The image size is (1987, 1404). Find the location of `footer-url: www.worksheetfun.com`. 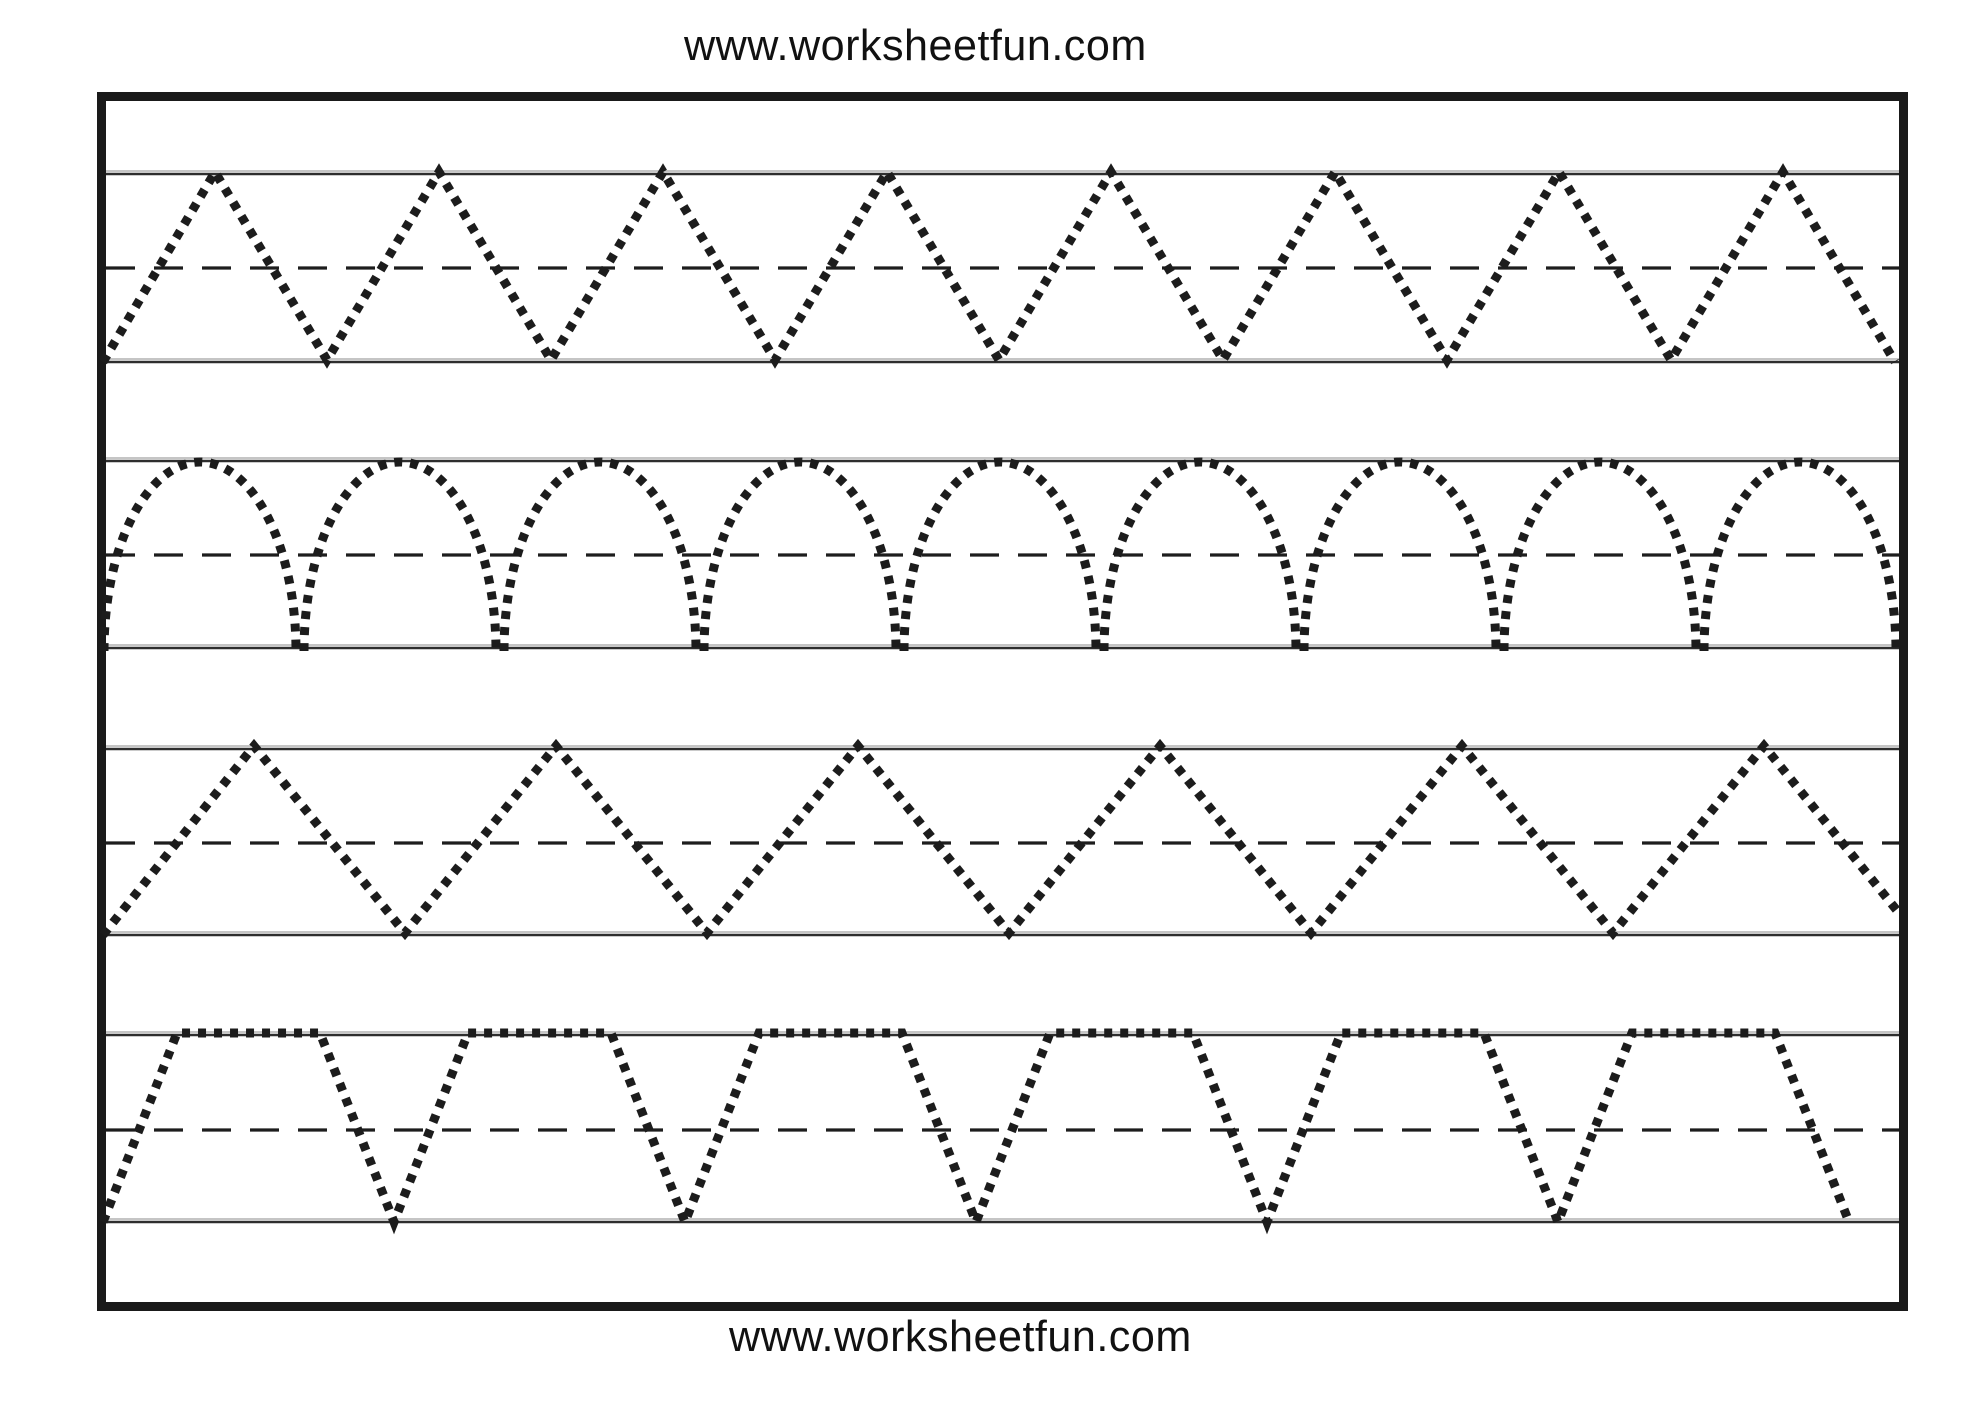

footer-url: www.worksheetfun.com is located at coordinates (960, 1336).